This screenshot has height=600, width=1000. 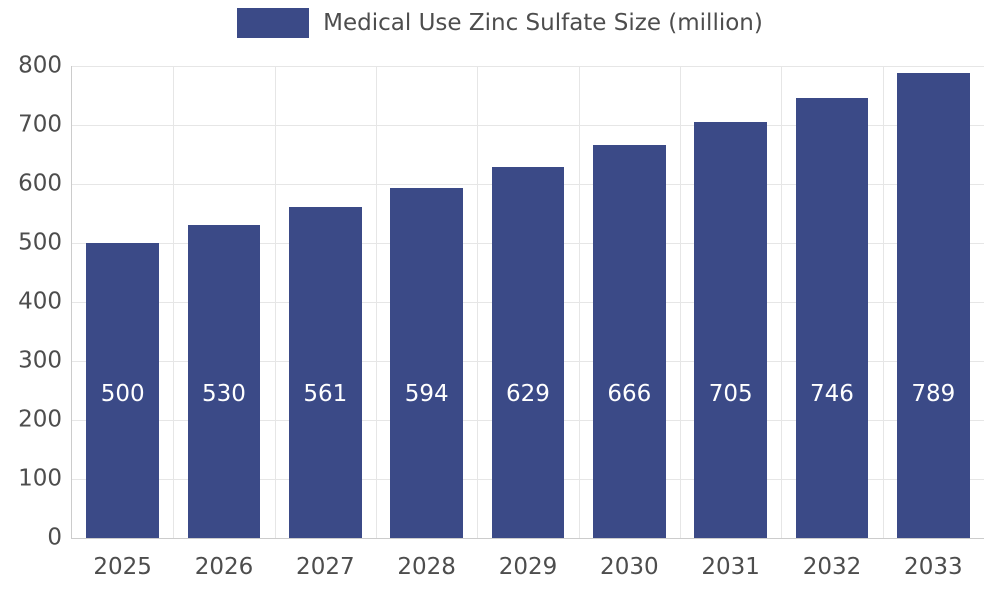 I want to click on bar-value-label: 500, so click(x=122, y=394).